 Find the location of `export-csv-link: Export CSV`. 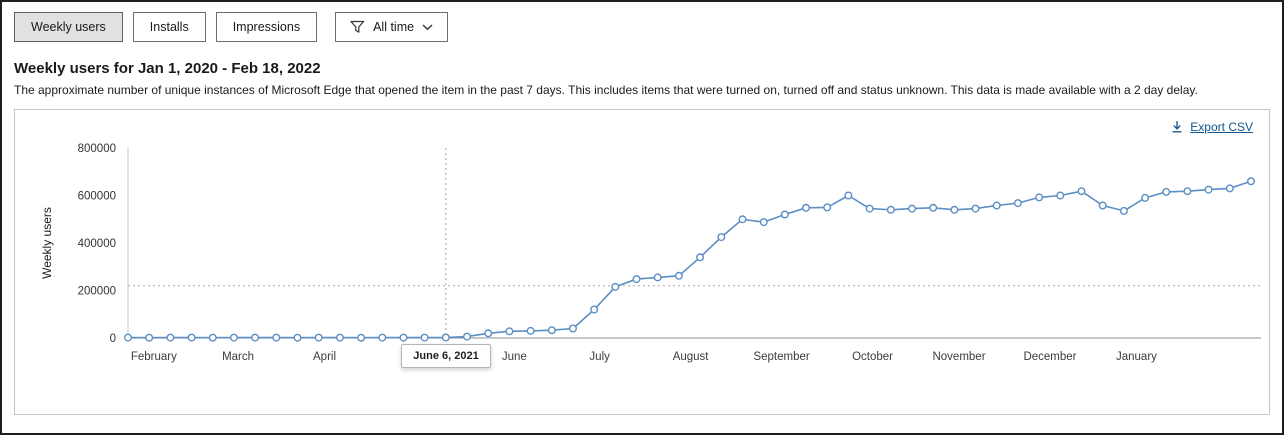

export-csv-link: Export CSV is located at coordinates (1211, 127).